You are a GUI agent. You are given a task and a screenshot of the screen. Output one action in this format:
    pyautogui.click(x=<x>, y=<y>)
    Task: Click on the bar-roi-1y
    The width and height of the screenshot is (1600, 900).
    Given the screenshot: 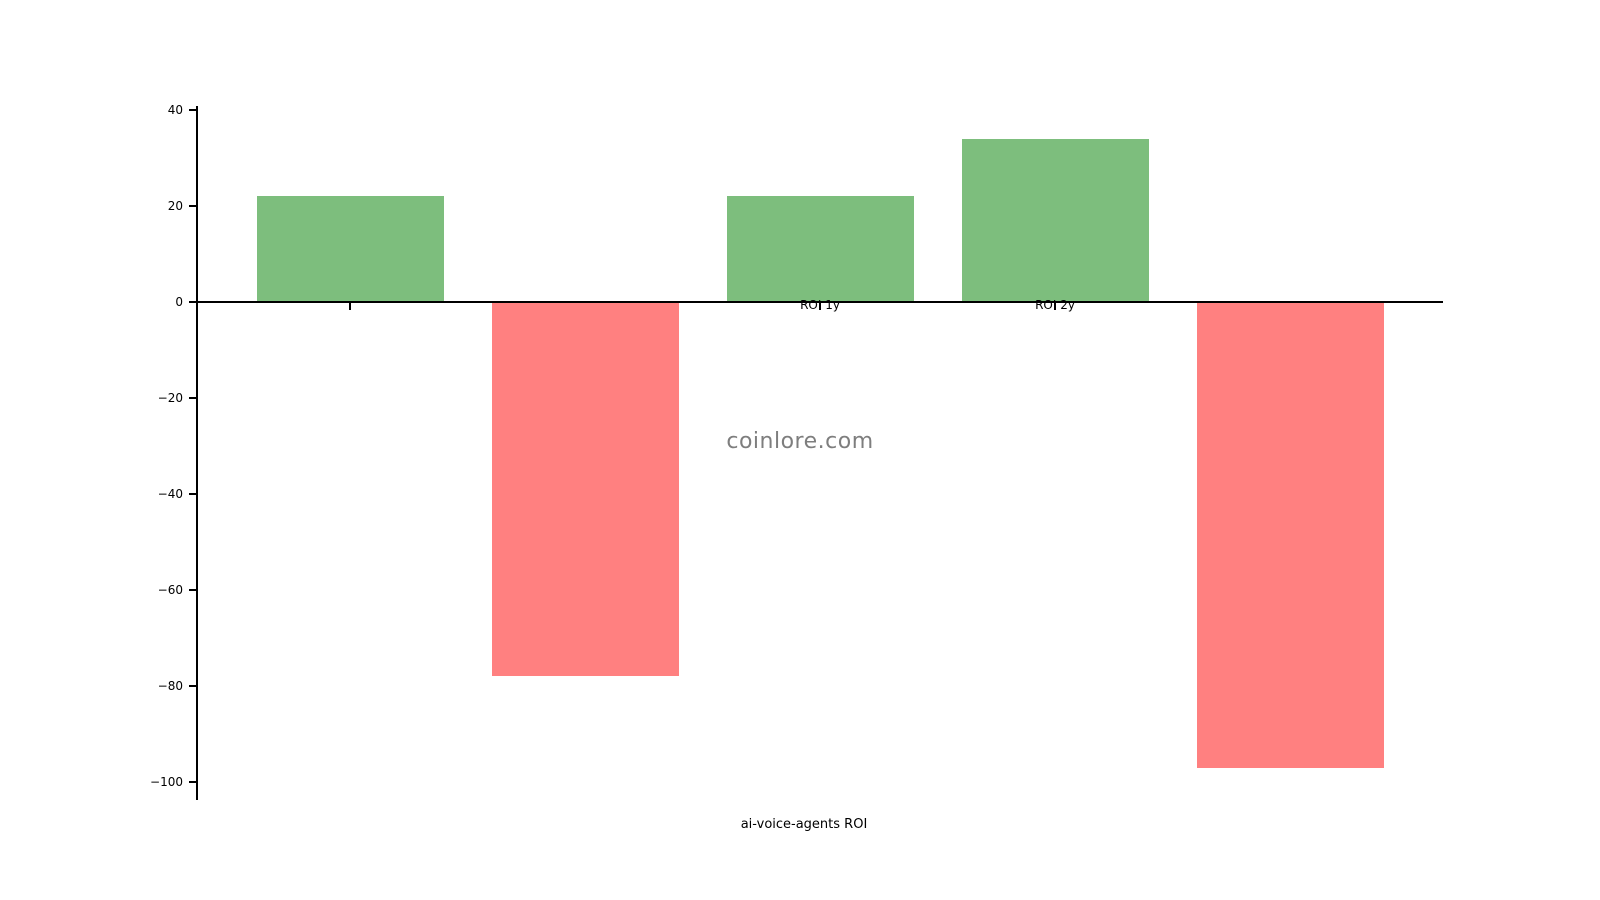 What is the action you would take?
    pyautogui.click(x=820, y=249)
    